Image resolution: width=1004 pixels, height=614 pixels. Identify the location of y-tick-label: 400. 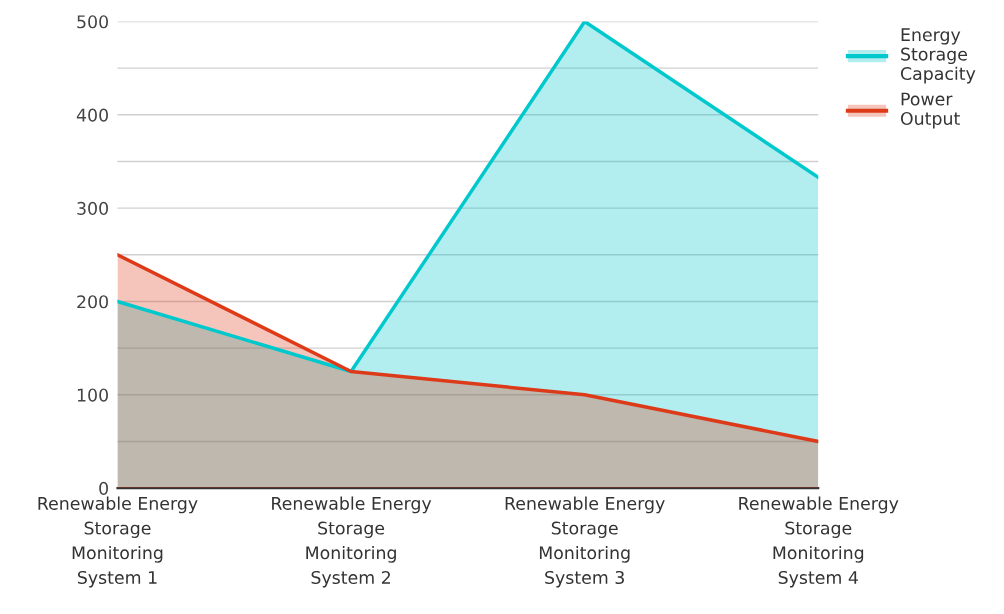
(92, 115).